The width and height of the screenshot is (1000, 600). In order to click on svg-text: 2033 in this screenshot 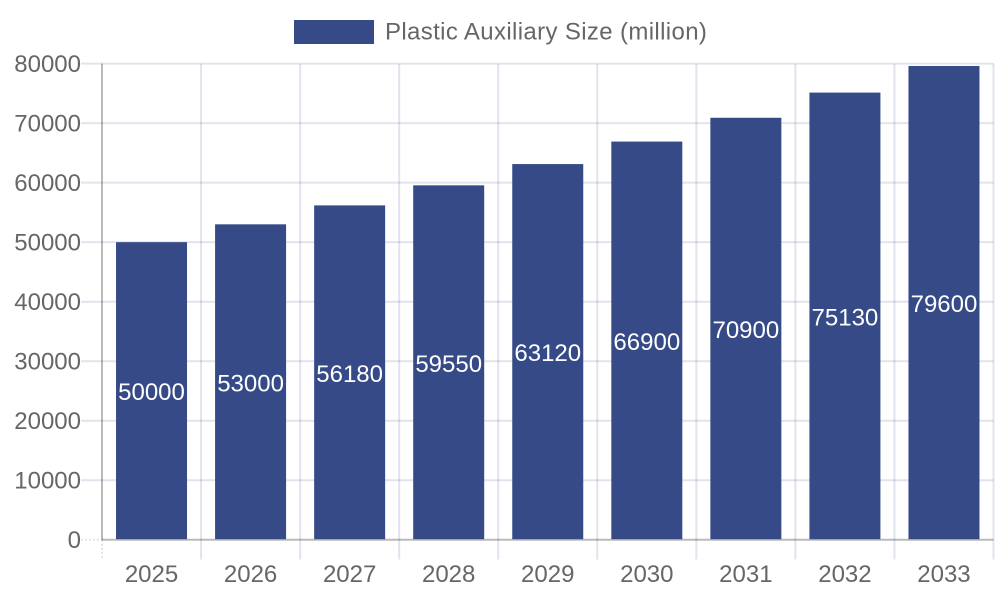, I will do `click(943, 574)`.